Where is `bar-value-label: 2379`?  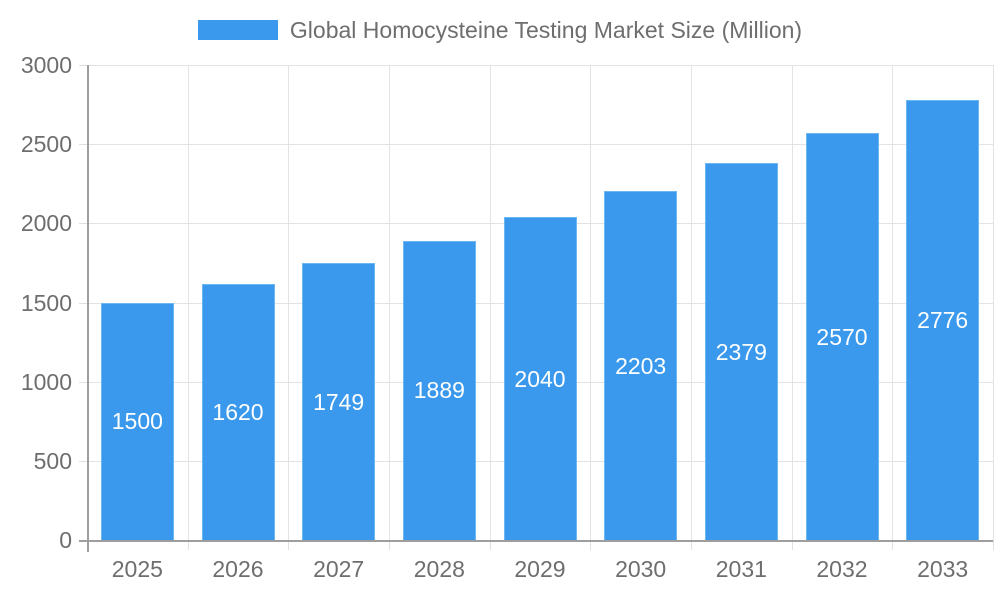
bar-value-label: 2379 is located at coordinates (741, 351).